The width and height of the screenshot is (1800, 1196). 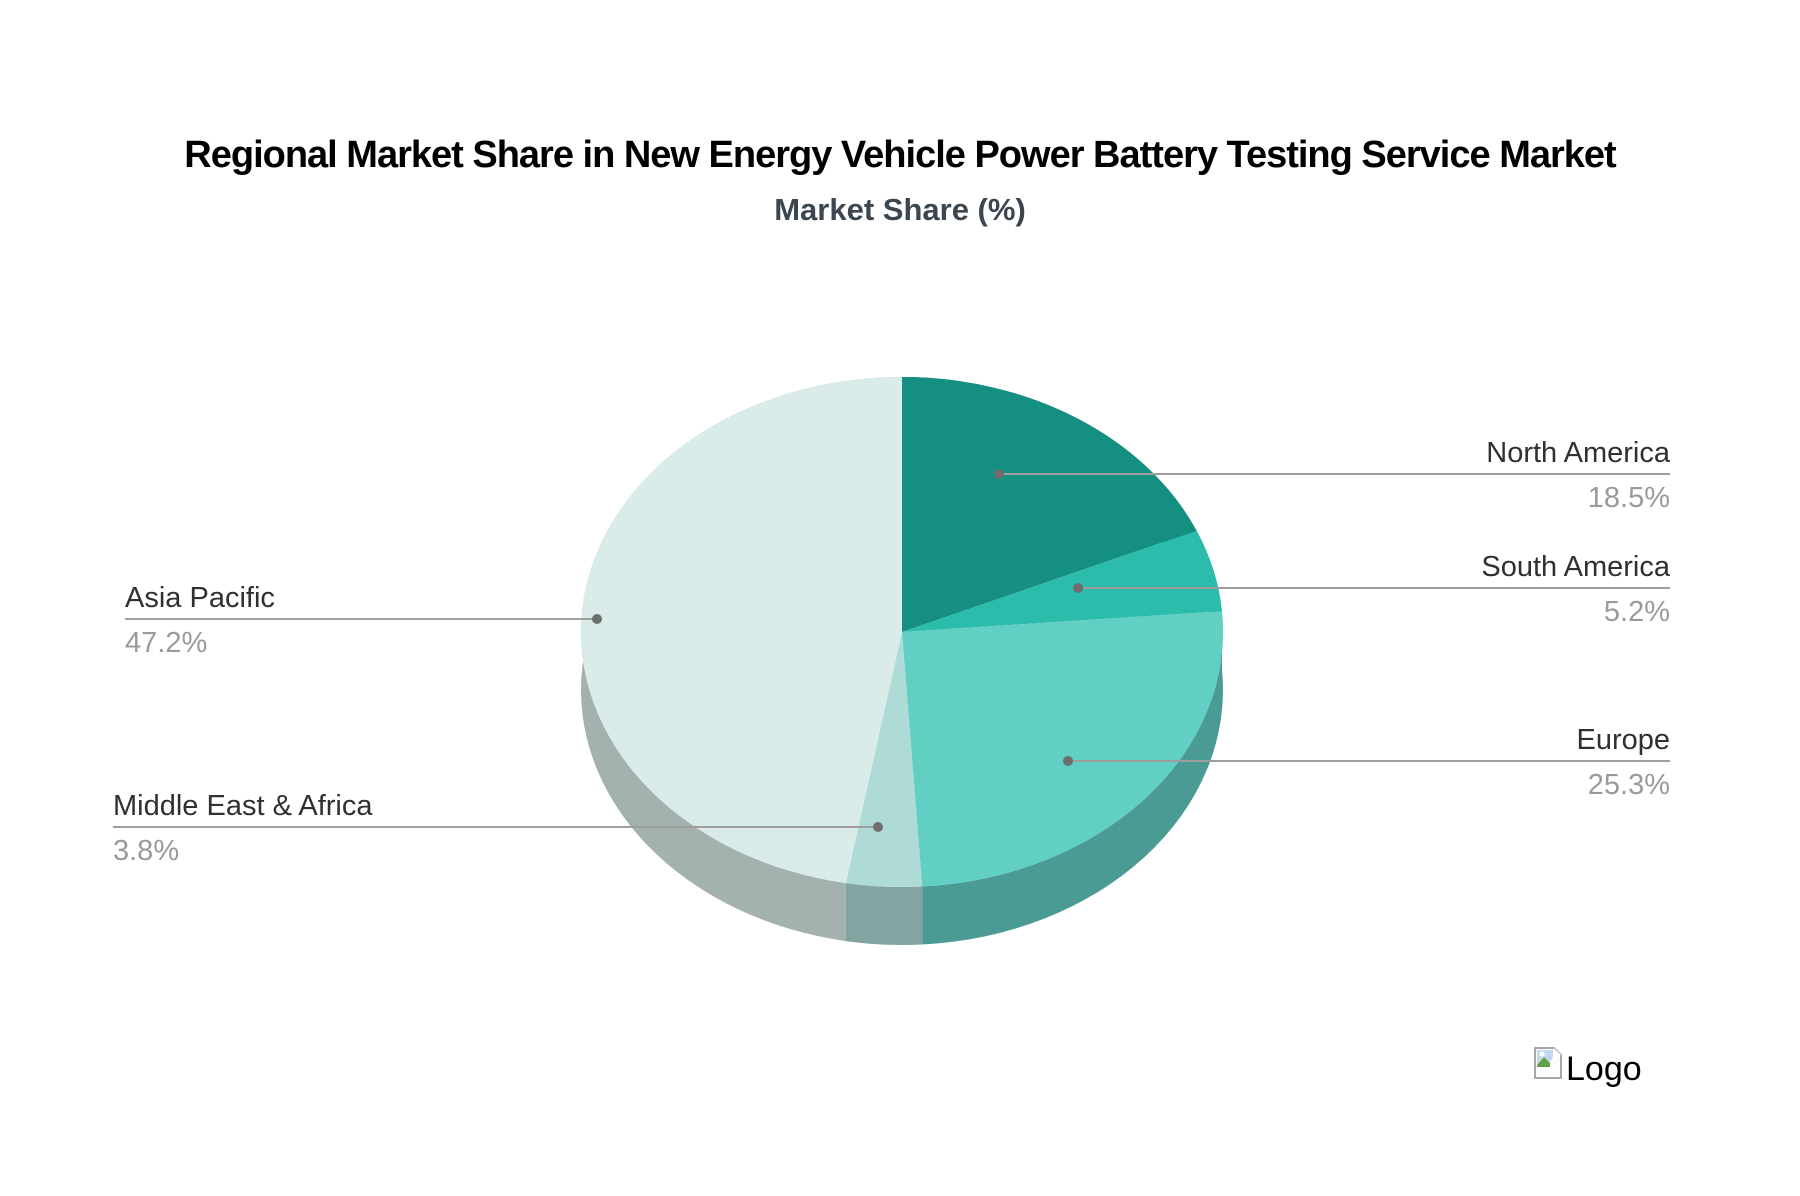 What do you see at coordinates (1049, 504) in the screenshot?
I see `pie-slice-north-america` at bounding box center [1049, 504].